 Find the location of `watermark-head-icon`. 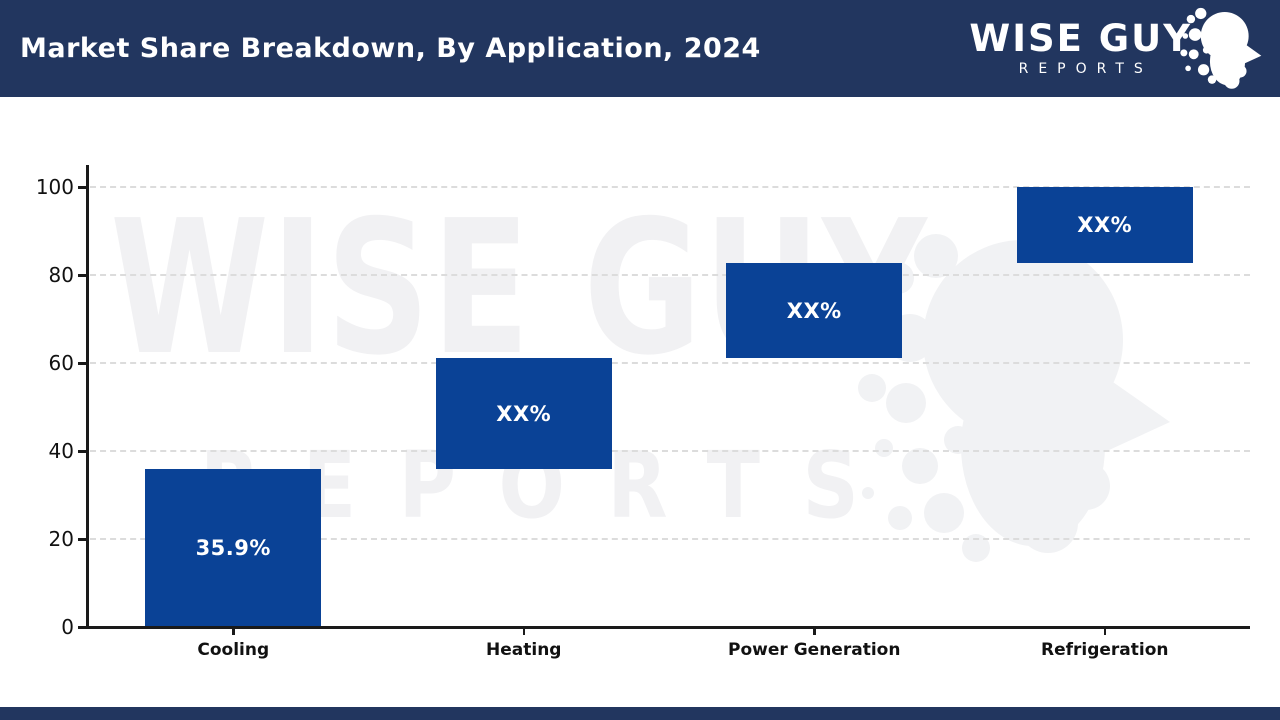

watermark-head-icon is located at coordinates (1014, 398).